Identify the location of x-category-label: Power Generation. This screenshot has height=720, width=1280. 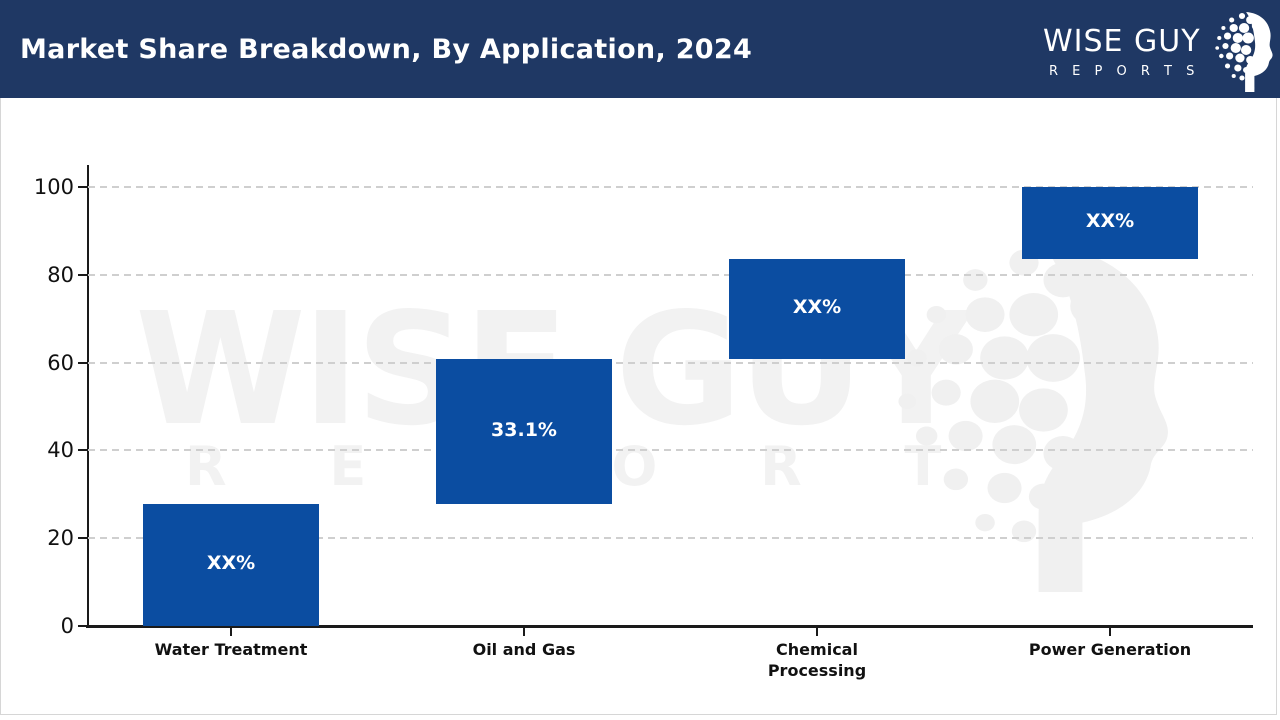
(1110, 649).